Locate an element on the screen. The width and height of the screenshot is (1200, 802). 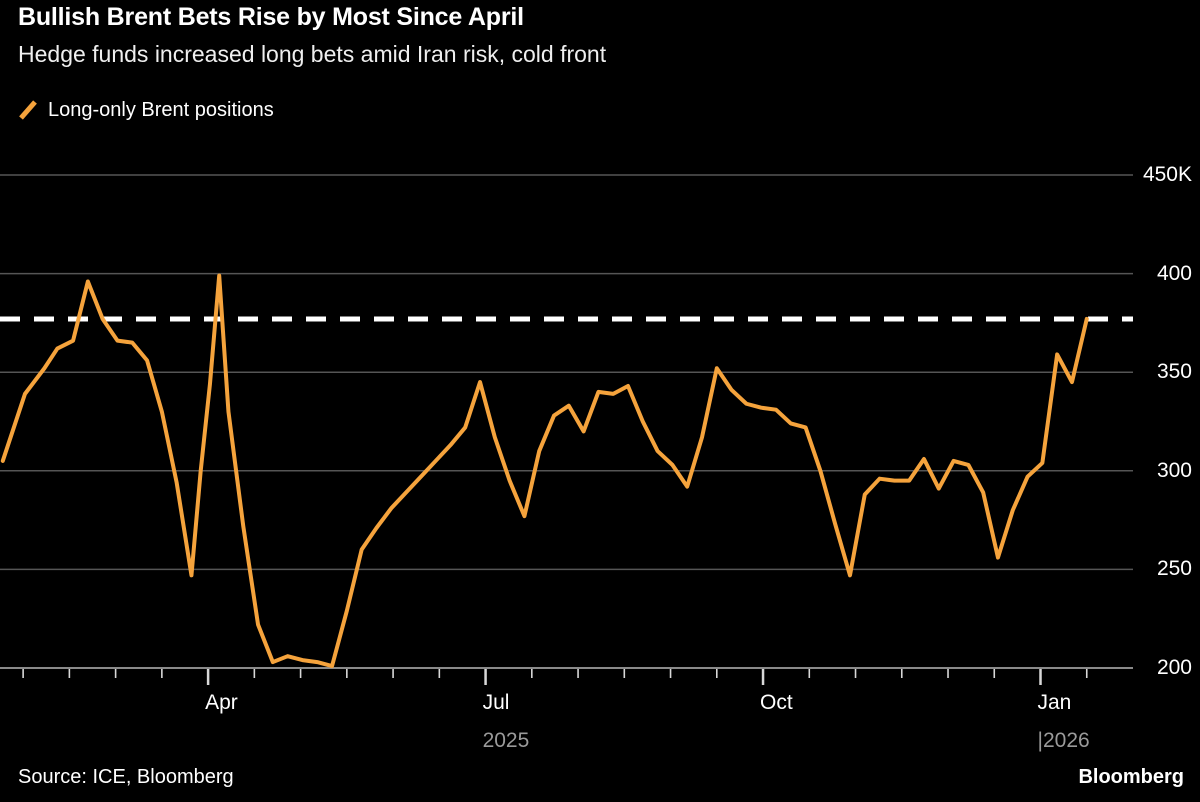
y-axis-tick-label: 200 is located at coordinates (1174, 667).